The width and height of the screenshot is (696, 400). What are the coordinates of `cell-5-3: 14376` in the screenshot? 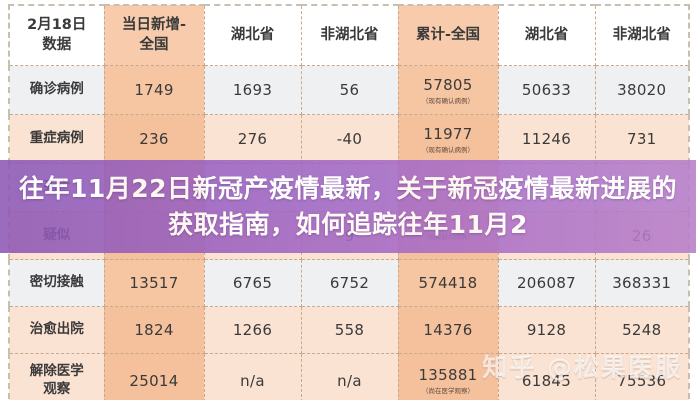 It's located at (448, 330).